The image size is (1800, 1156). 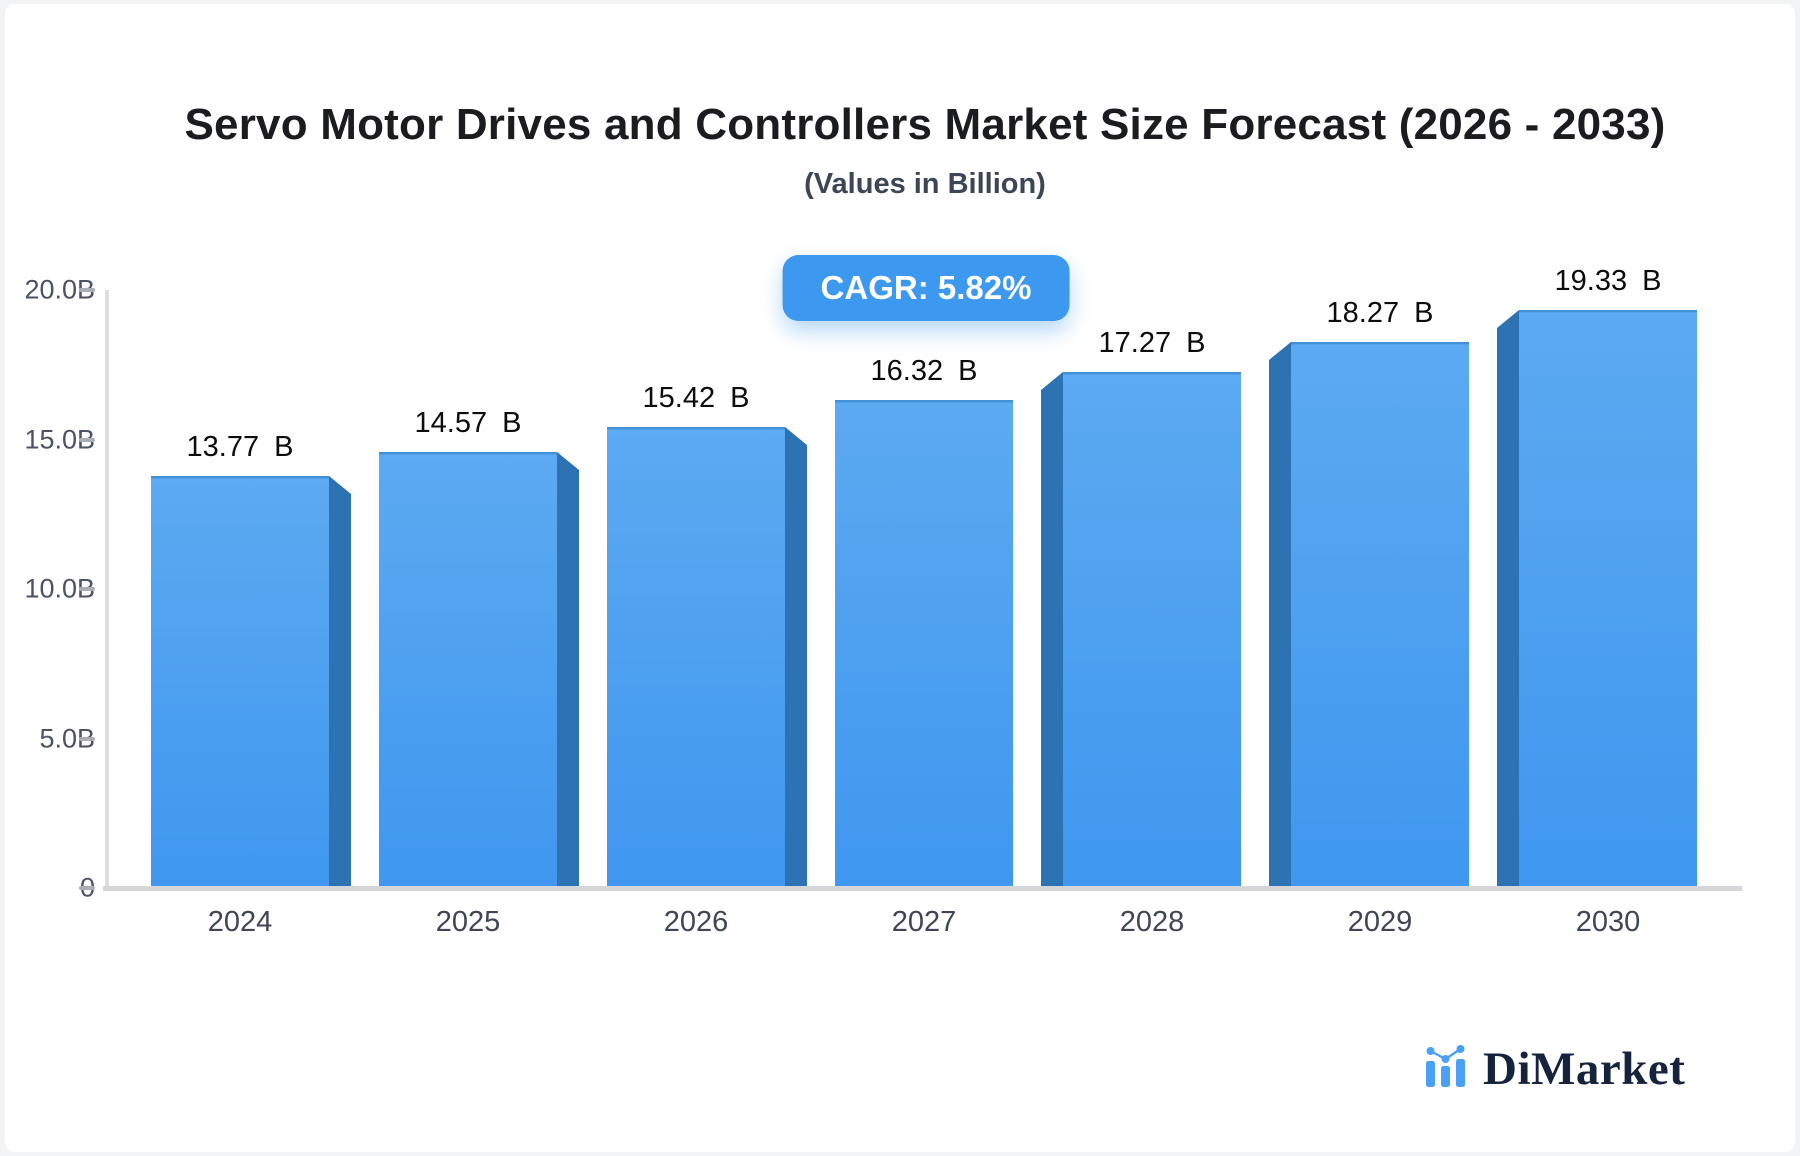 What do you see at coordinates (1608, 281) in the screenshot?
I see `bar-value-label: 19.33 B` at bounding box center [1608, 281].